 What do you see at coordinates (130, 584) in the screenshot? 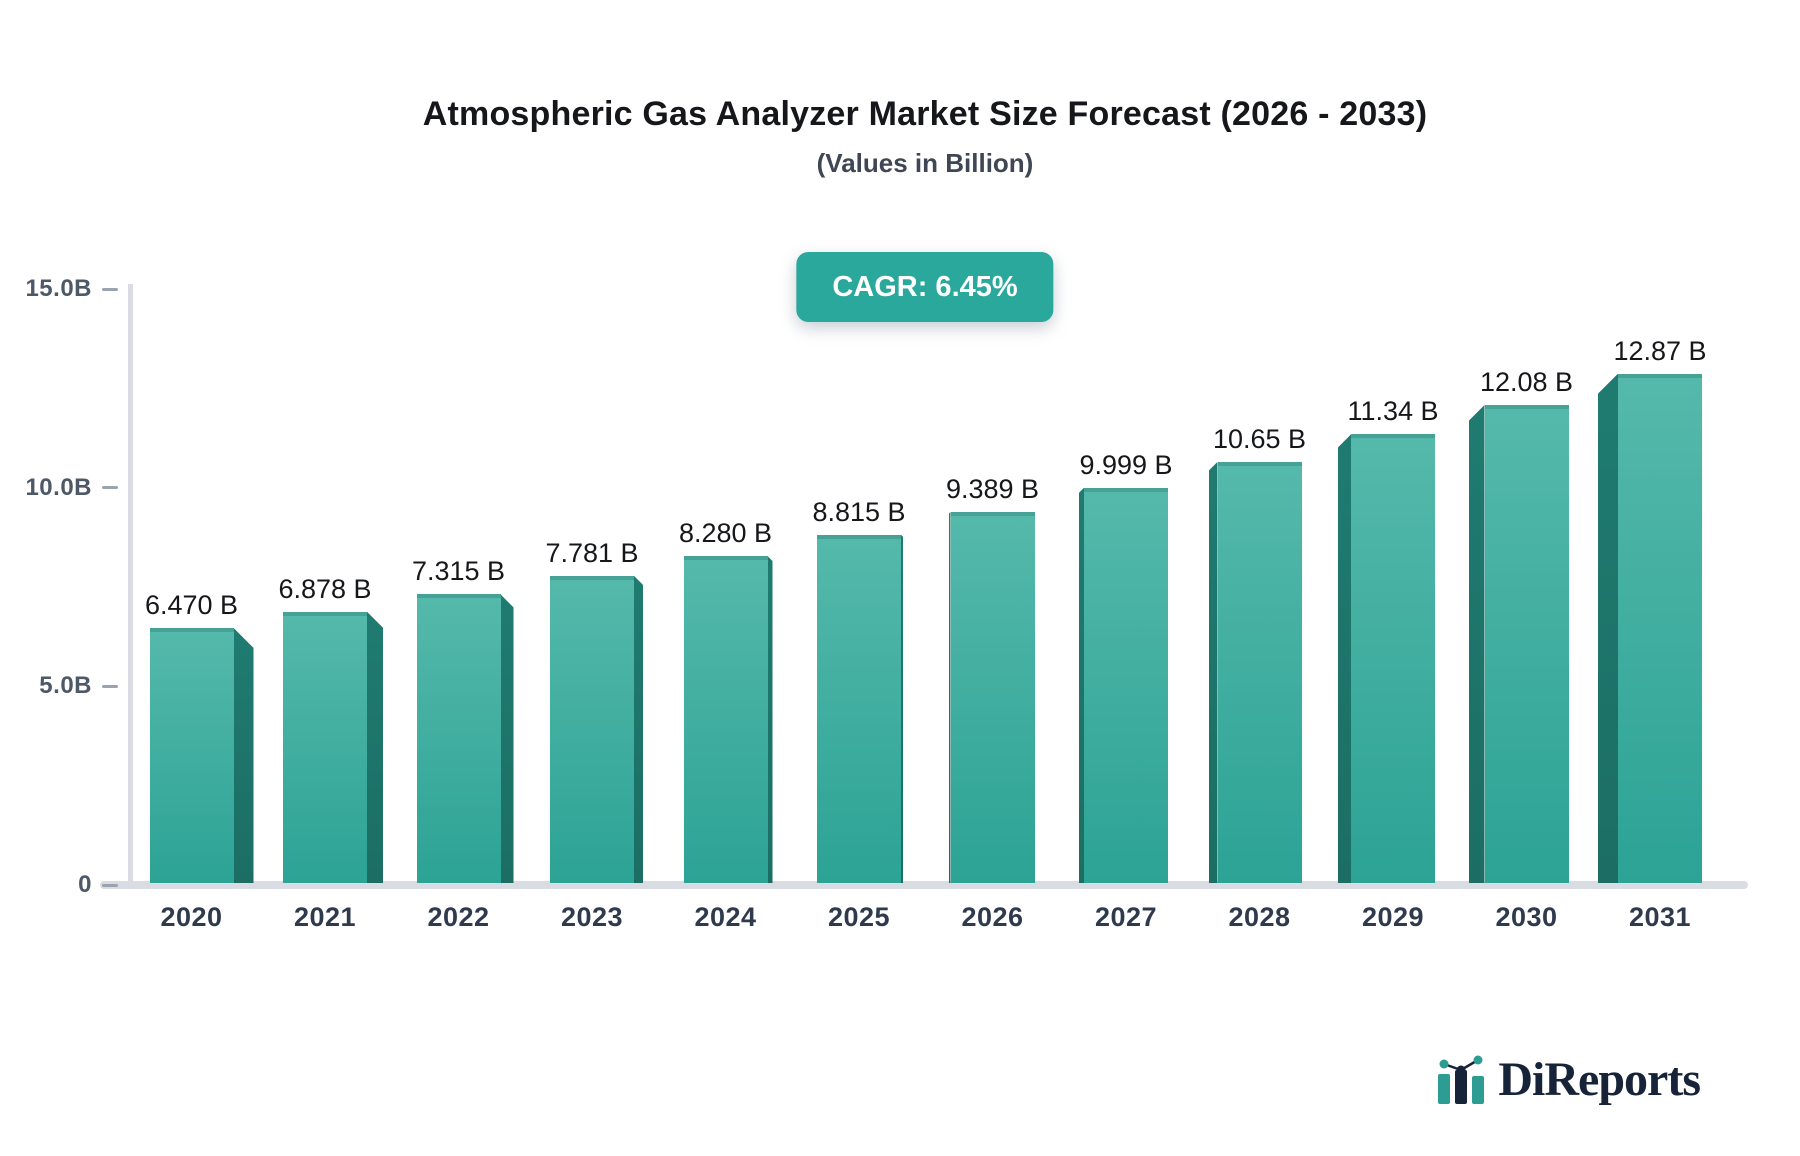
I see `y-axis-line` at bounding box center [130, 584].